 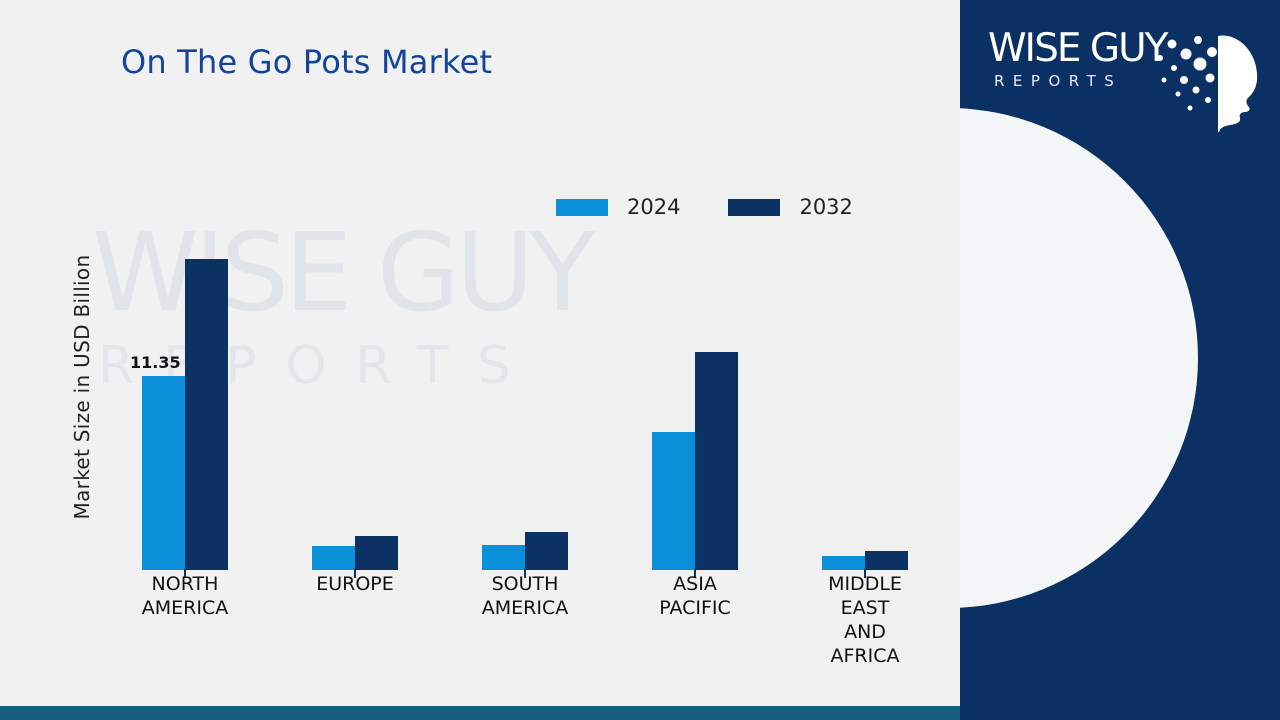 I want to click on bottom-accent-bar, so click(x=480, y=713).